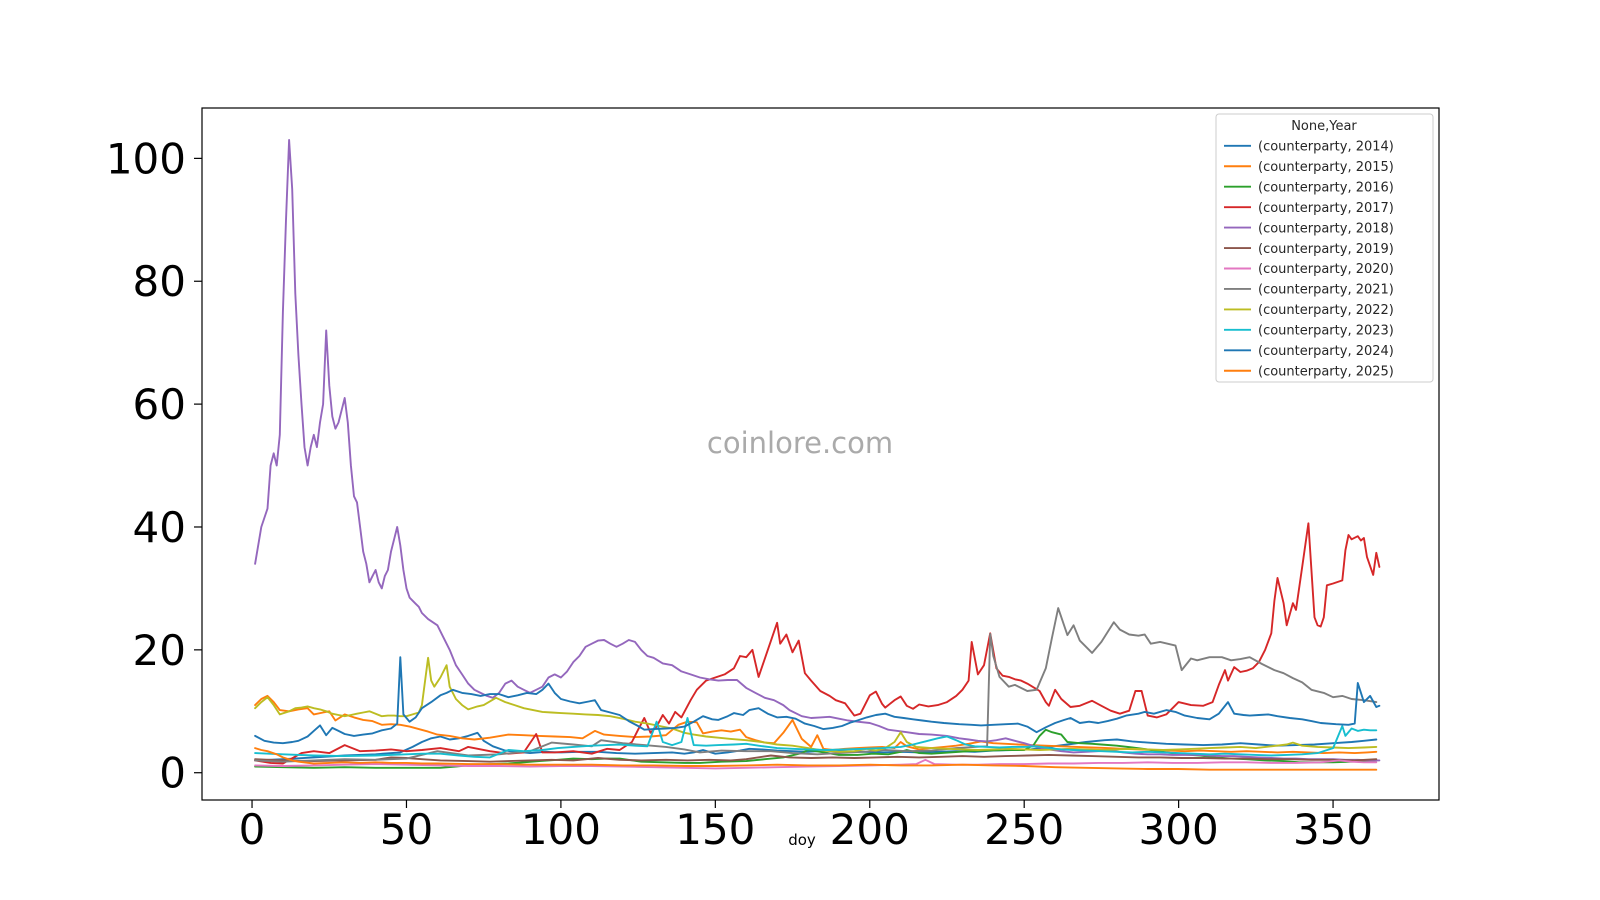 This screenshot has width=1600, height=900. What do you see at coordinates (1326, 310) in the screenshot?
I see `legend-entry-label: (counterparty, 2022)` at bounding box center [1326, 310].